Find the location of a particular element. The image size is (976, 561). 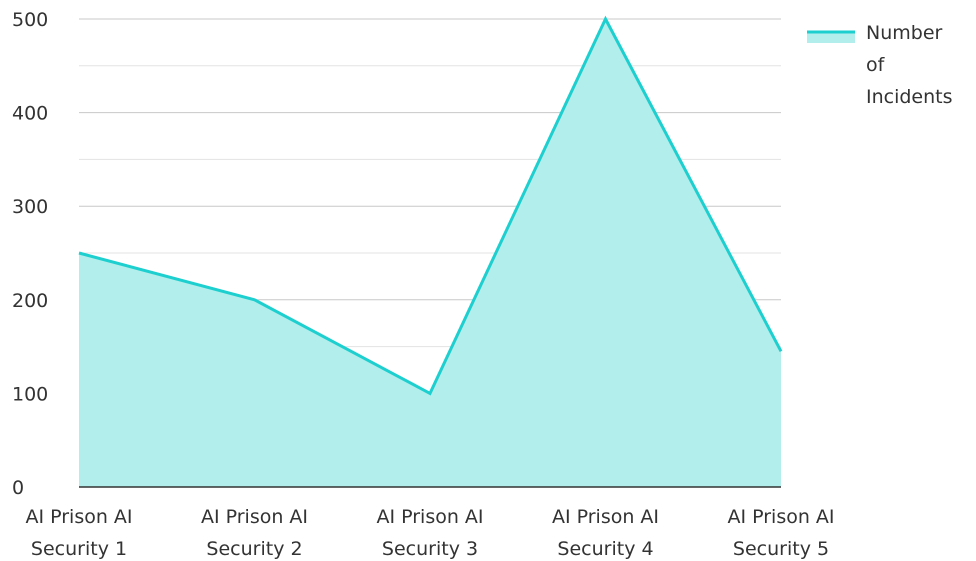

x-tick-label: AI Prison AI Security 1 is located at coordinates (78, 533).